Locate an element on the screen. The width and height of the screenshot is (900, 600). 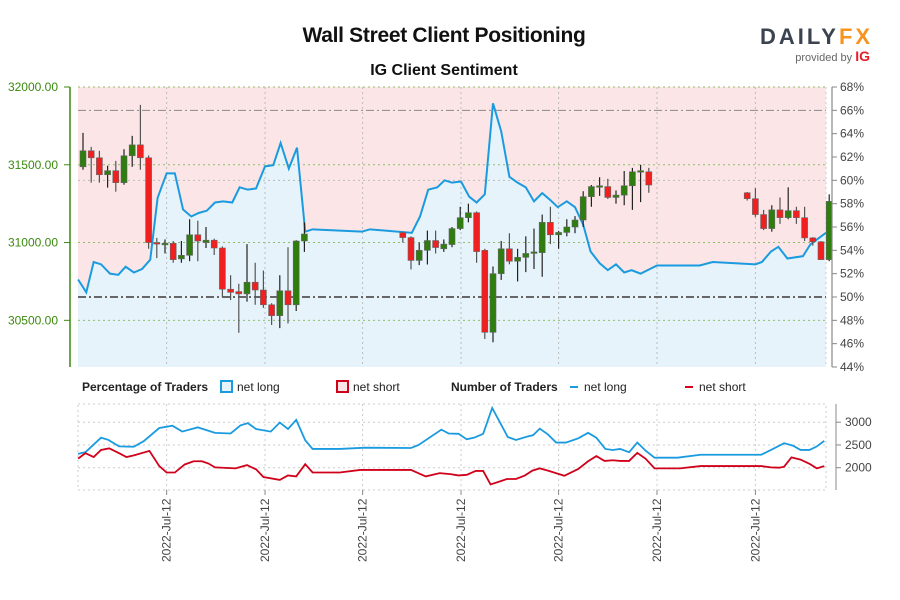
right-axis-label: 64% is located at coordinates (852, 134).